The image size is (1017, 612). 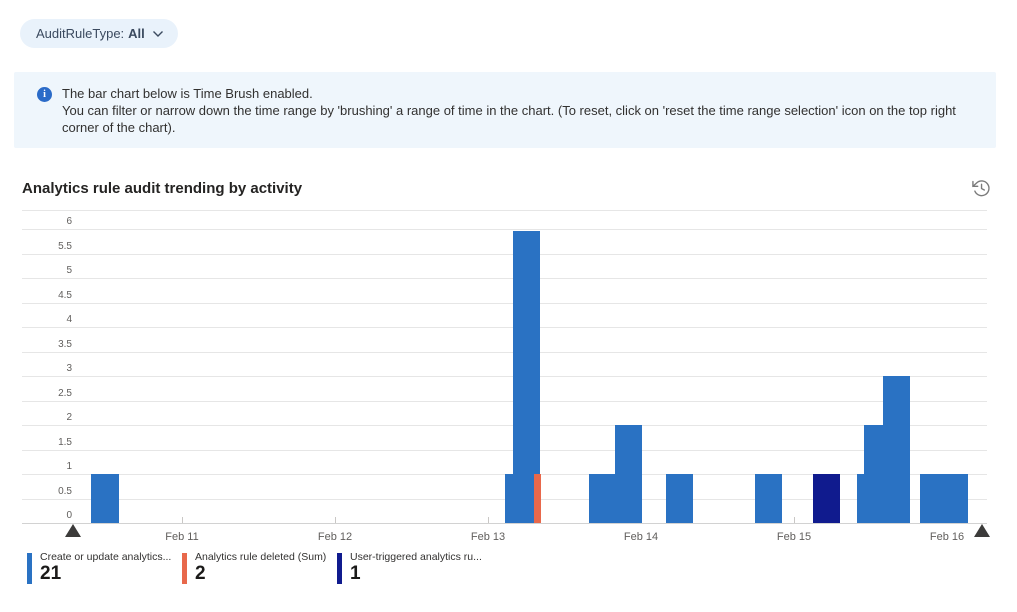 What do you see at coordinates (65, 393) in the screenshot?
I see `y-axis-label: 2.5` at bounding box center [65, 393].